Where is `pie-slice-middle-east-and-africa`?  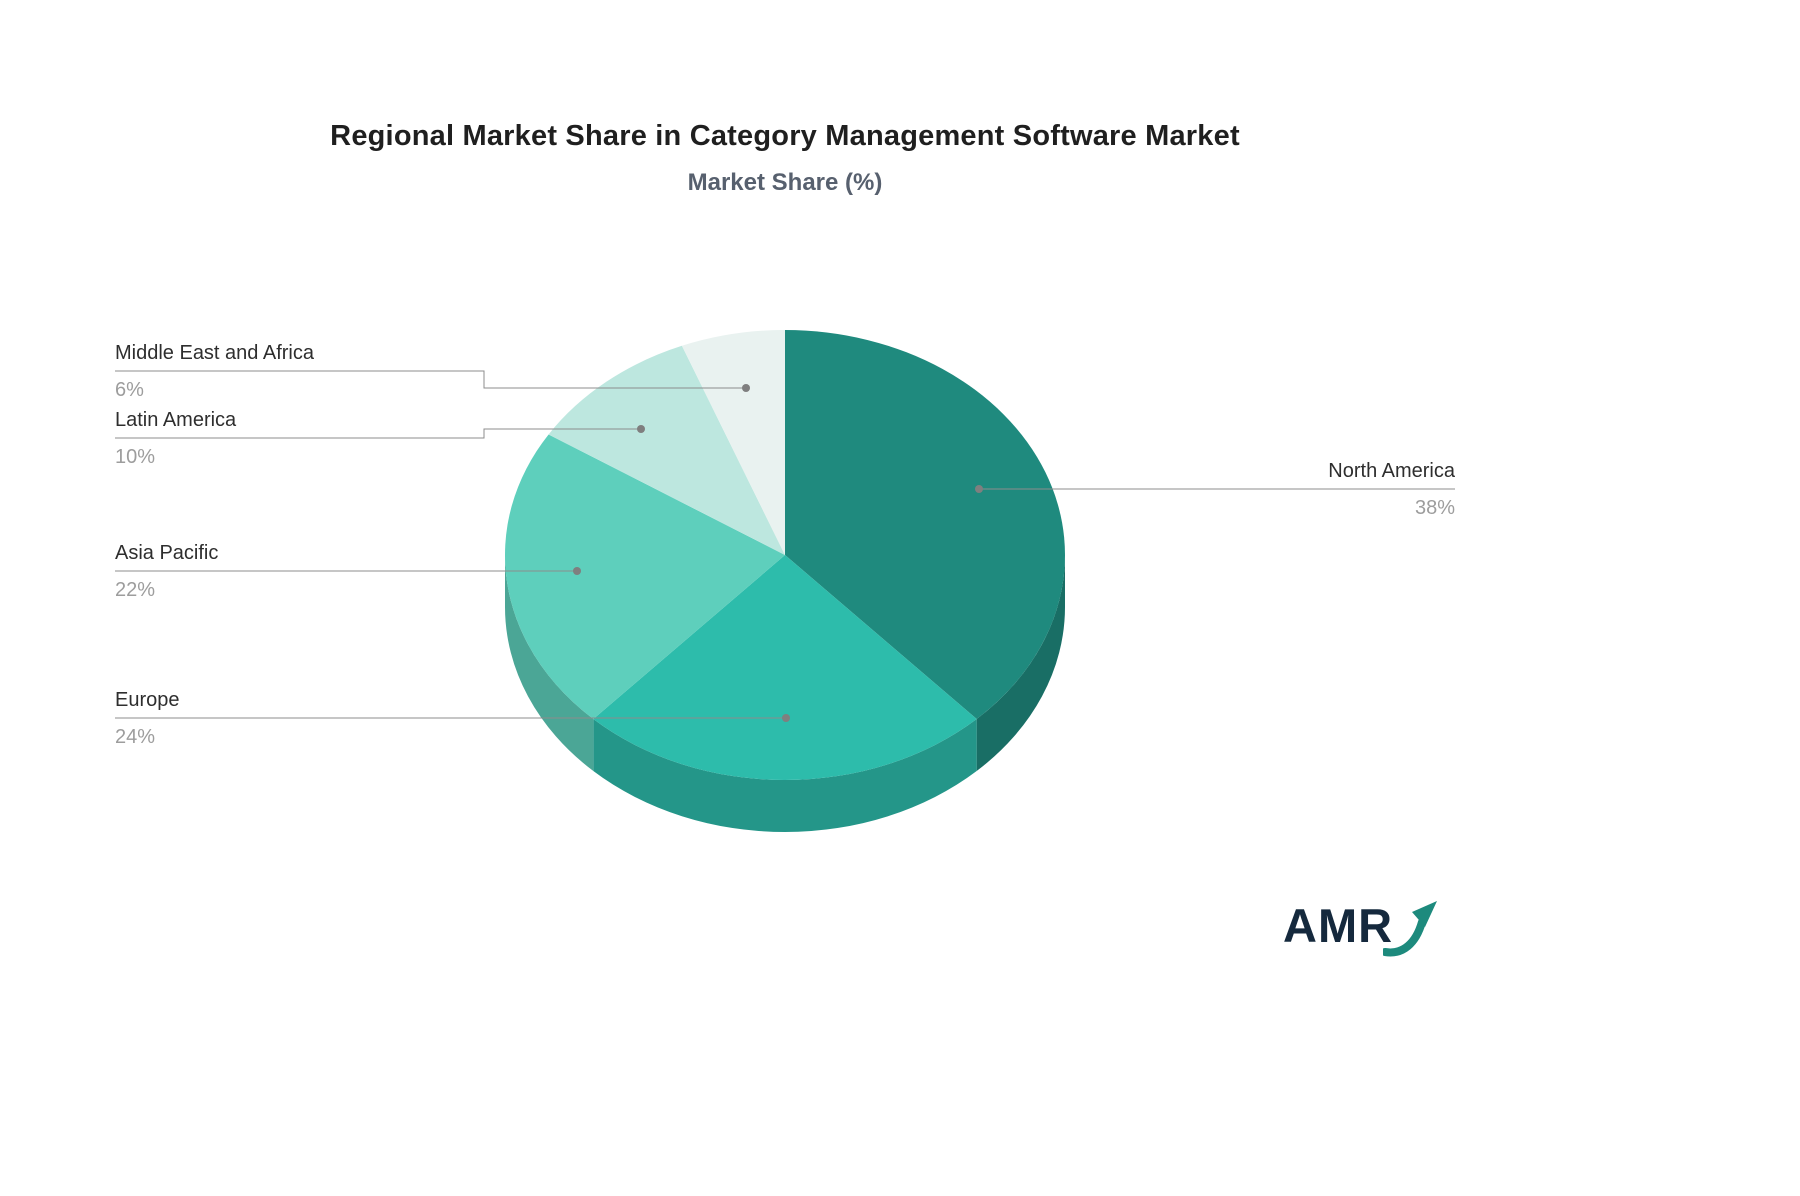
pie-slice-middle-east-and-africa is located at coordinates (733, 442).